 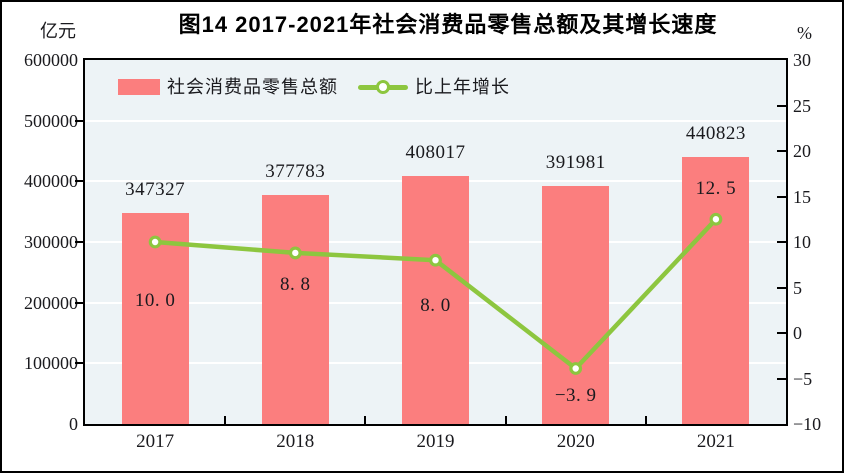 I want to click on growth-value-label: 8. 0, so click(x=435, y=306).